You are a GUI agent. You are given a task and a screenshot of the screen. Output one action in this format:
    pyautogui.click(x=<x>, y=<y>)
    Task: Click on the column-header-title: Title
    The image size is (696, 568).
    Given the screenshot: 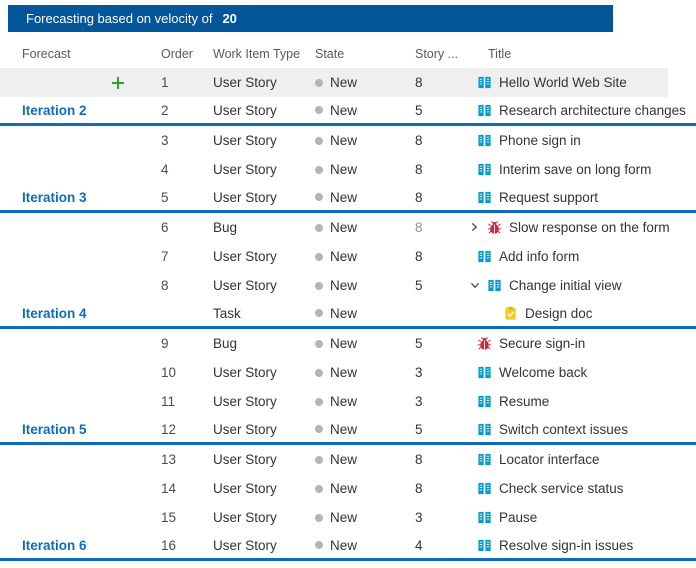 What is the action you would take?
    pyautogui.click(x=500, y=54)
    